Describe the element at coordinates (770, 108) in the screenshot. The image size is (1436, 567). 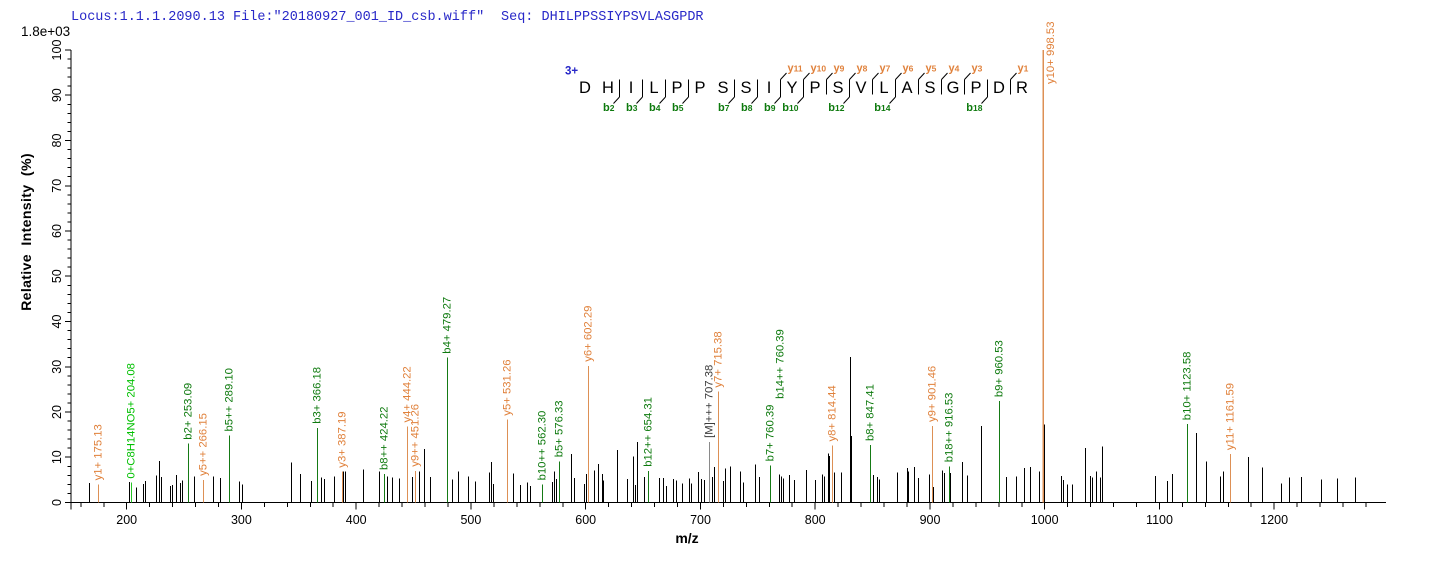
I see `svg-text: b9` at that location.